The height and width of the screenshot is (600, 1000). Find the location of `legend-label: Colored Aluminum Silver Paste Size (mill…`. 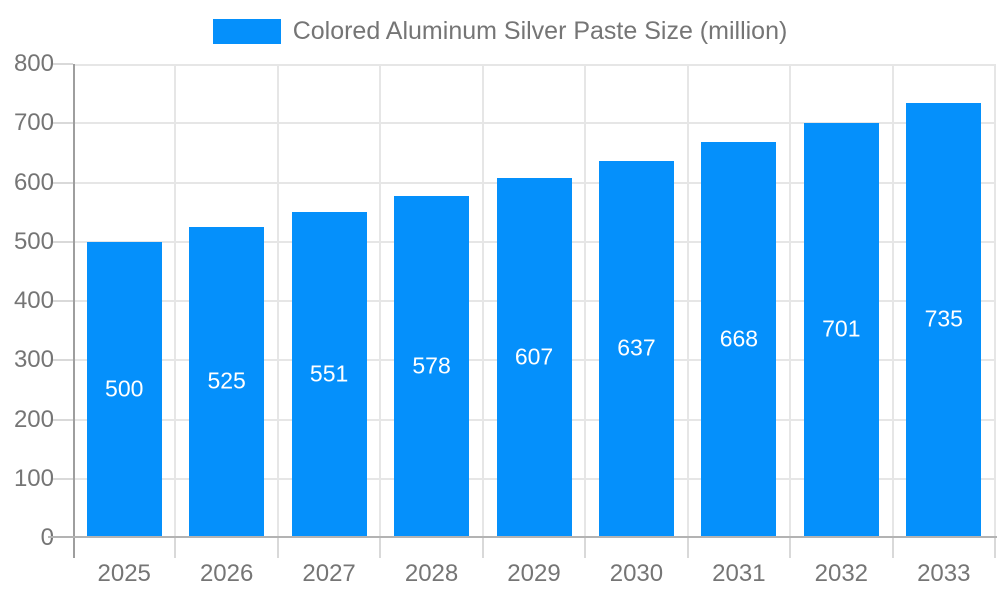

legend-label: Colored Aluminum Silver Paste Size (mill… is located at coordinates (540, 31).